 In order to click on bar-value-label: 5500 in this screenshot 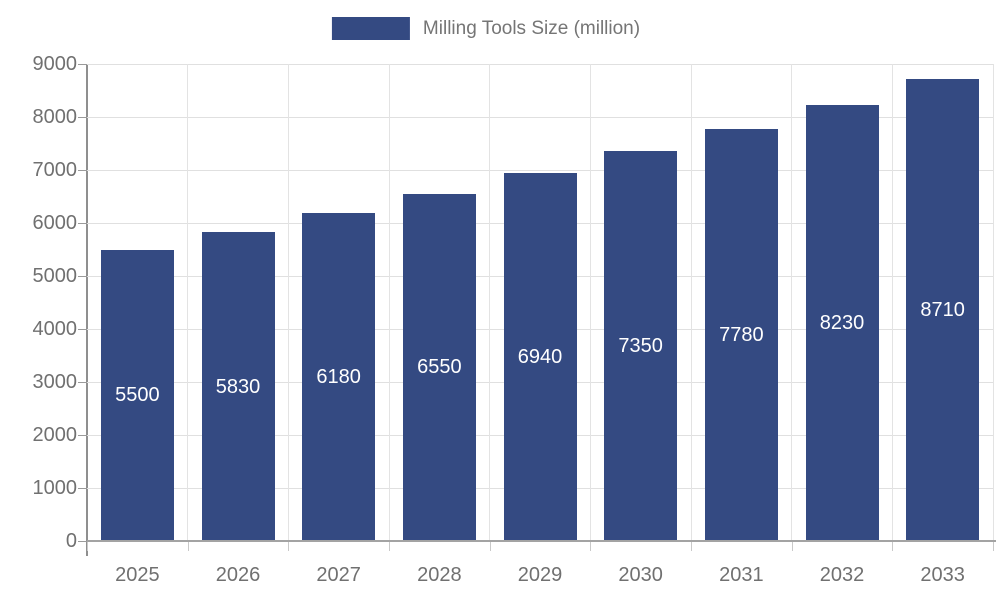, I will do `click(137, 395)`.